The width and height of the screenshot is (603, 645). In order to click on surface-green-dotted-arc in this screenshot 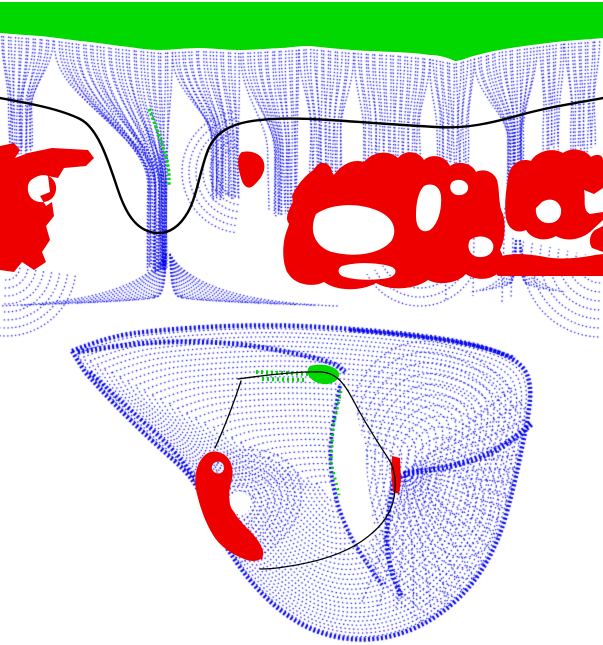, I will do `click(336, 443)`.